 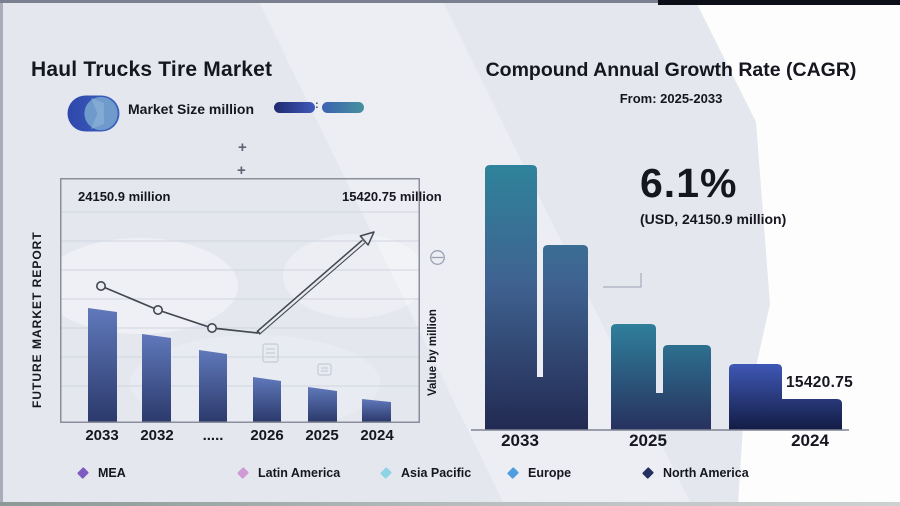 I want to click on legend-diamond-europe, so click(x=513, y=473).